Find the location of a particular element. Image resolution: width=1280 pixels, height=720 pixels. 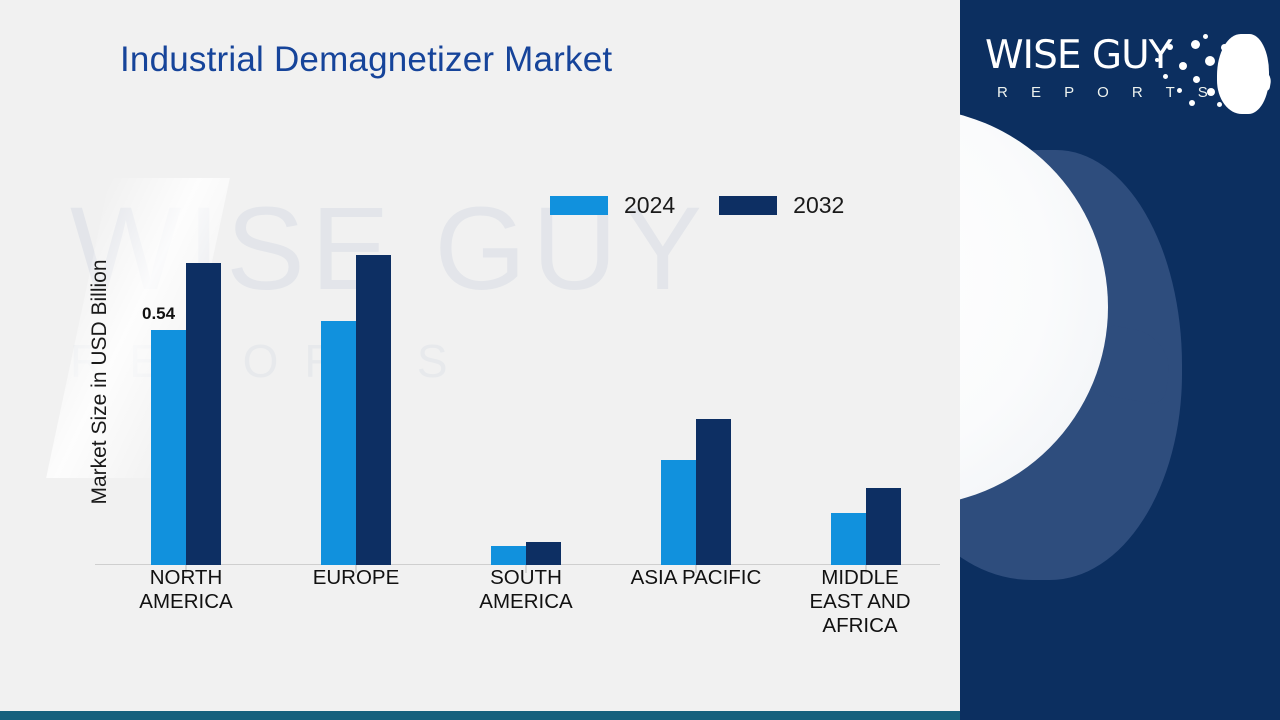

bar-group-south-america is located at coordinates (526, 408).